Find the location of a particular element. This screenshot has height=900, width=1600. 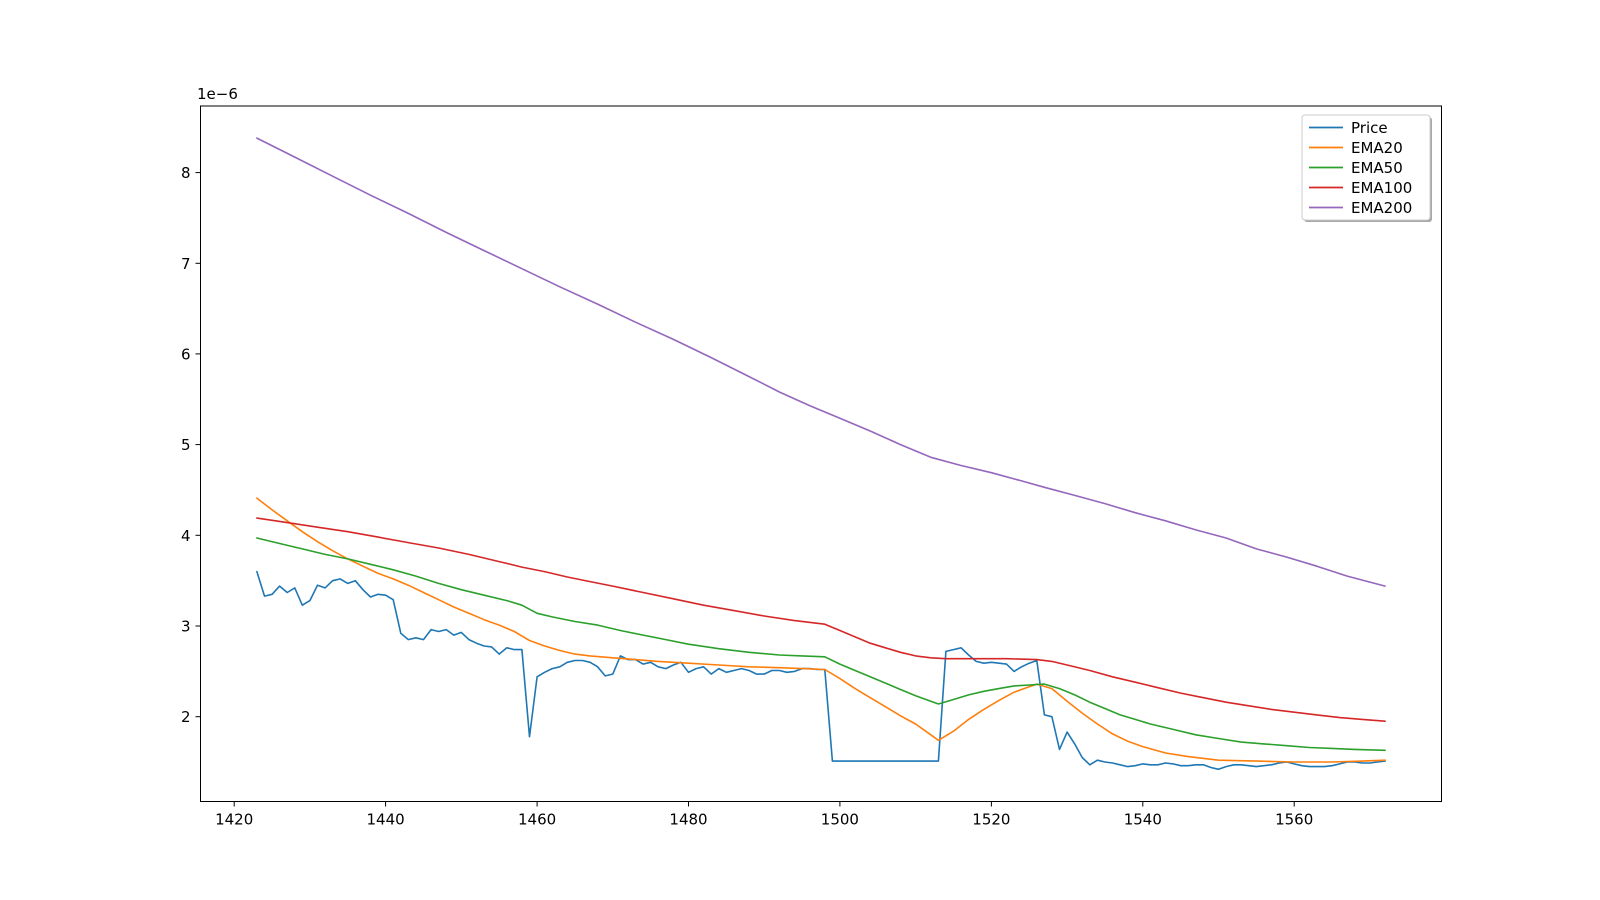

y-tick-label: 2 is located at coordinates (186, 717).